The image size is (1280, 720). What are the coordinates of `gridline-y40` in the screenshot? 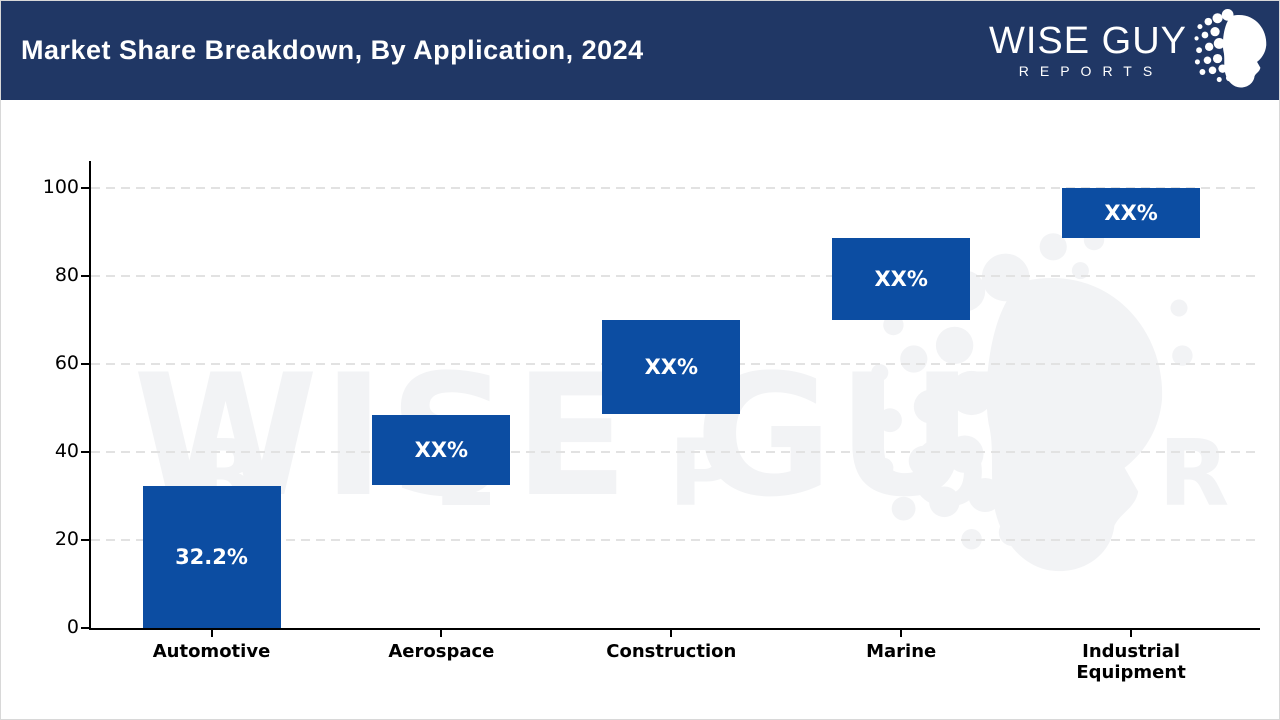 It's located at (675, 452).